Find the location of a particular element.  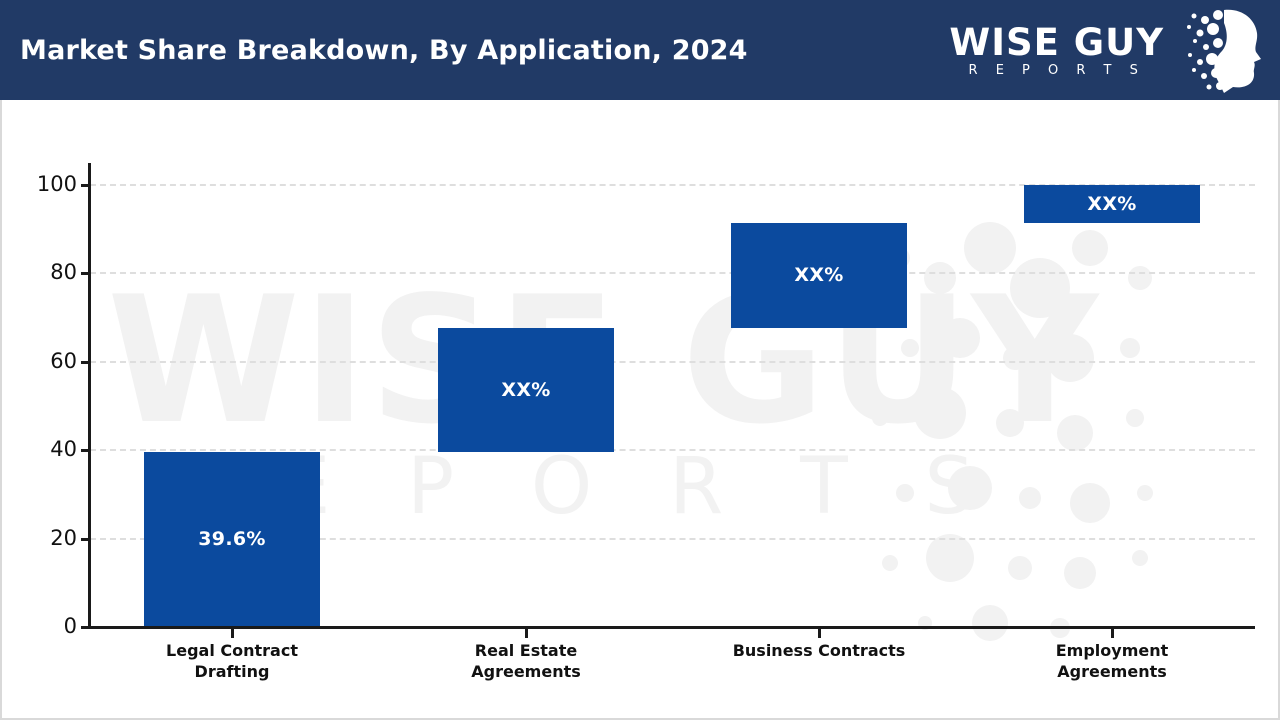

bar-segment: 39.6% is located at coordinates (232, 539).